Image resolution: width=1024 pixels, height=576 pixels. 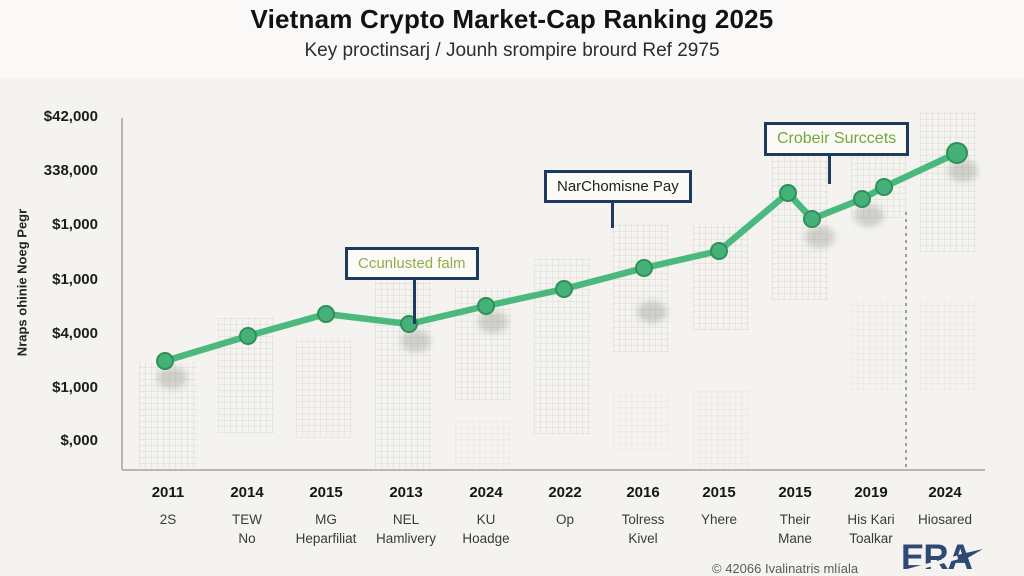 What do you see at coordinates (168, 505) in the screenshot?
I see `x-tick: 2011 2S` at bounding box center [168, 505].